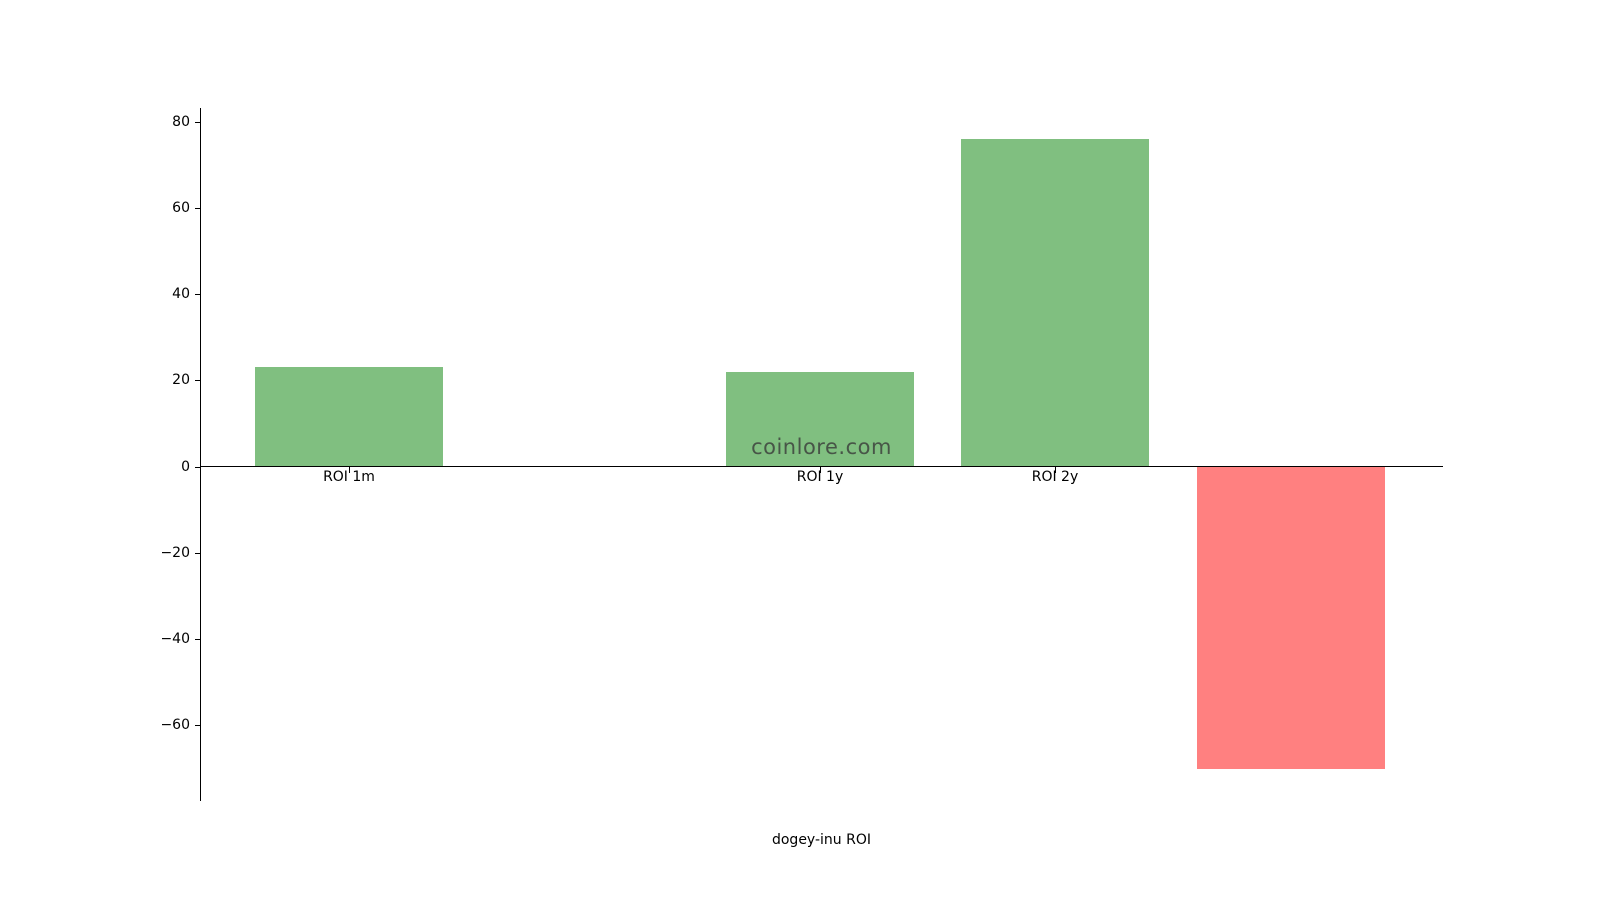  I want to click on y-tick-label: 0, so click(185, 467).